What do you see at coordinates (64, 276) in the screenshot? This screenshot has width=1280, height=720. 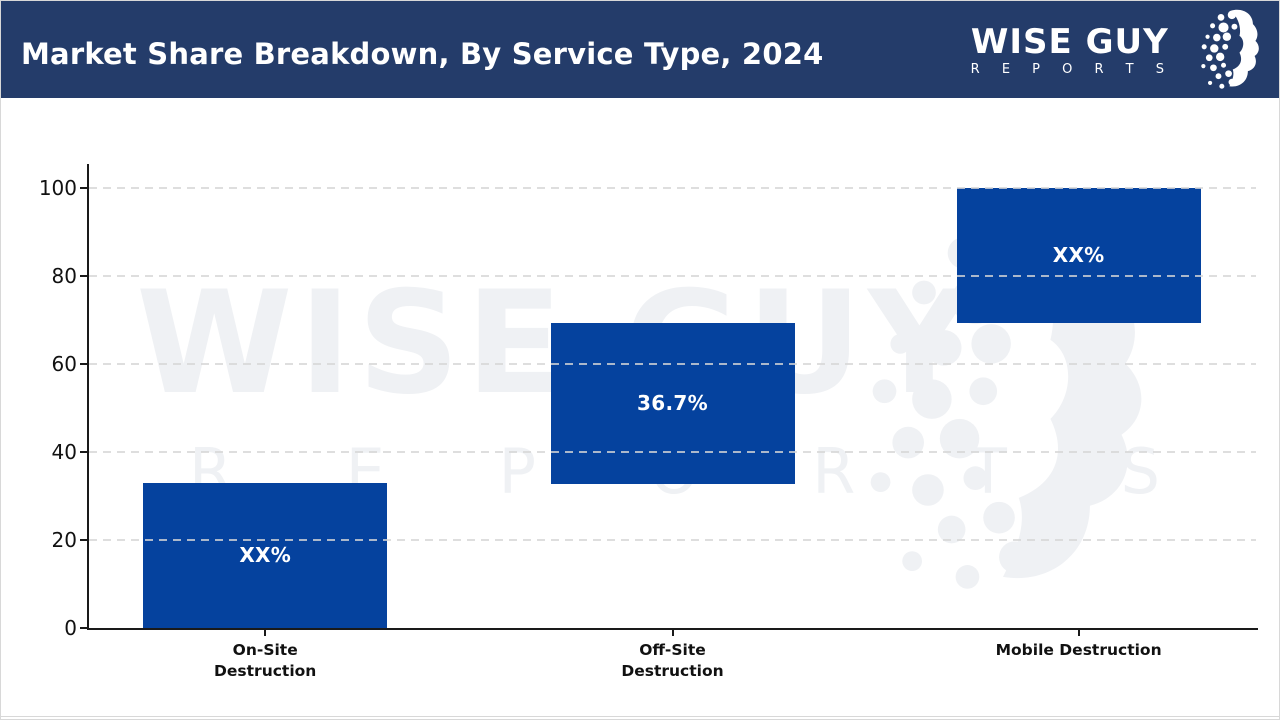 I see `y-tick-label: 80` at bounding box center [64, 276].